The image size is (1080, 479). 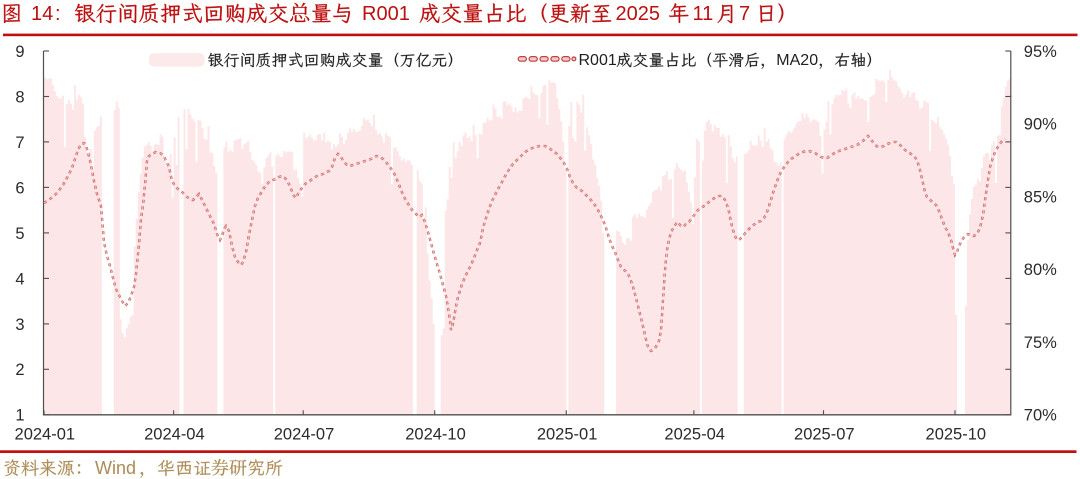 What do you see at coordinates (638, 14) in the screenshot?
I see `svg-text: 2025` at bounding box center [638, 14].